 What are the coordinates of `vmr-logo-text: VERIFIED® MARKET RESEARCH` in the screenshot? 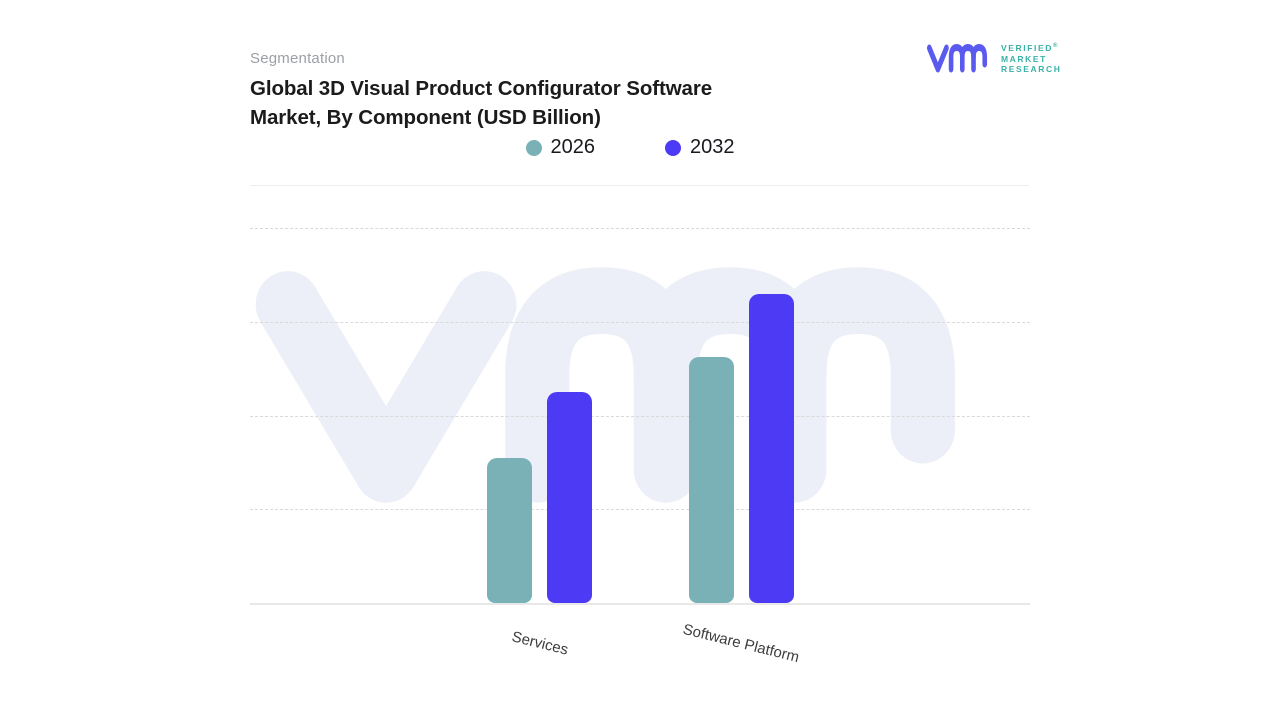 It's located at (1031, 58).